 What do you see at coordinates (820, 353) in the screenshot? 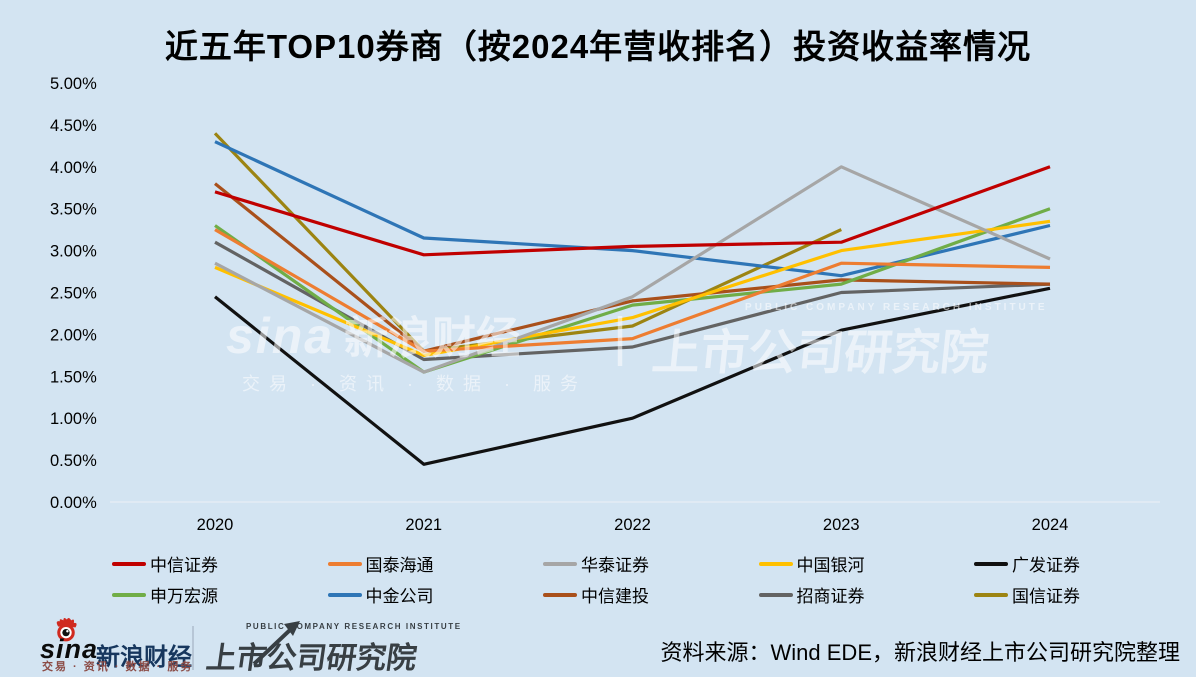
I see `institute-watermark-cn: 上市公司研究院` at bounding box center [820, 353].